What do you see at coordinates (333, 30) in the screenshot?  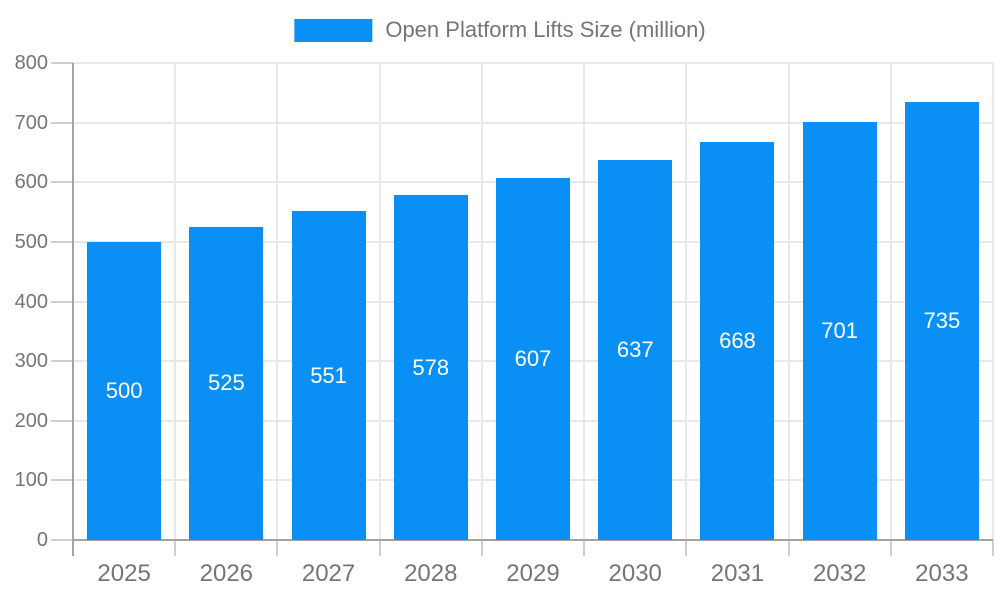 I see `legend-swatch` at bounding box center [333, 30].